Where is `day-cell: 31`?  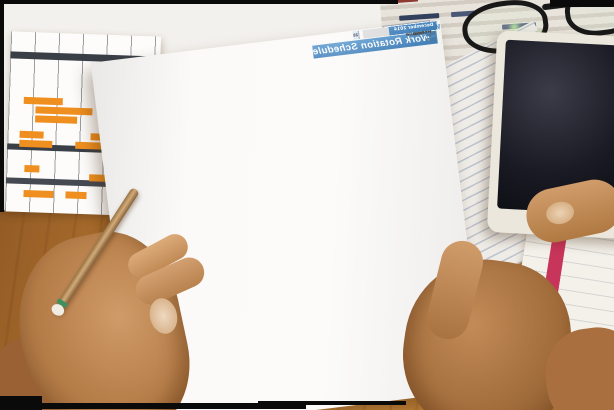
day-cell: 31 is located at coordinates (356, 35).